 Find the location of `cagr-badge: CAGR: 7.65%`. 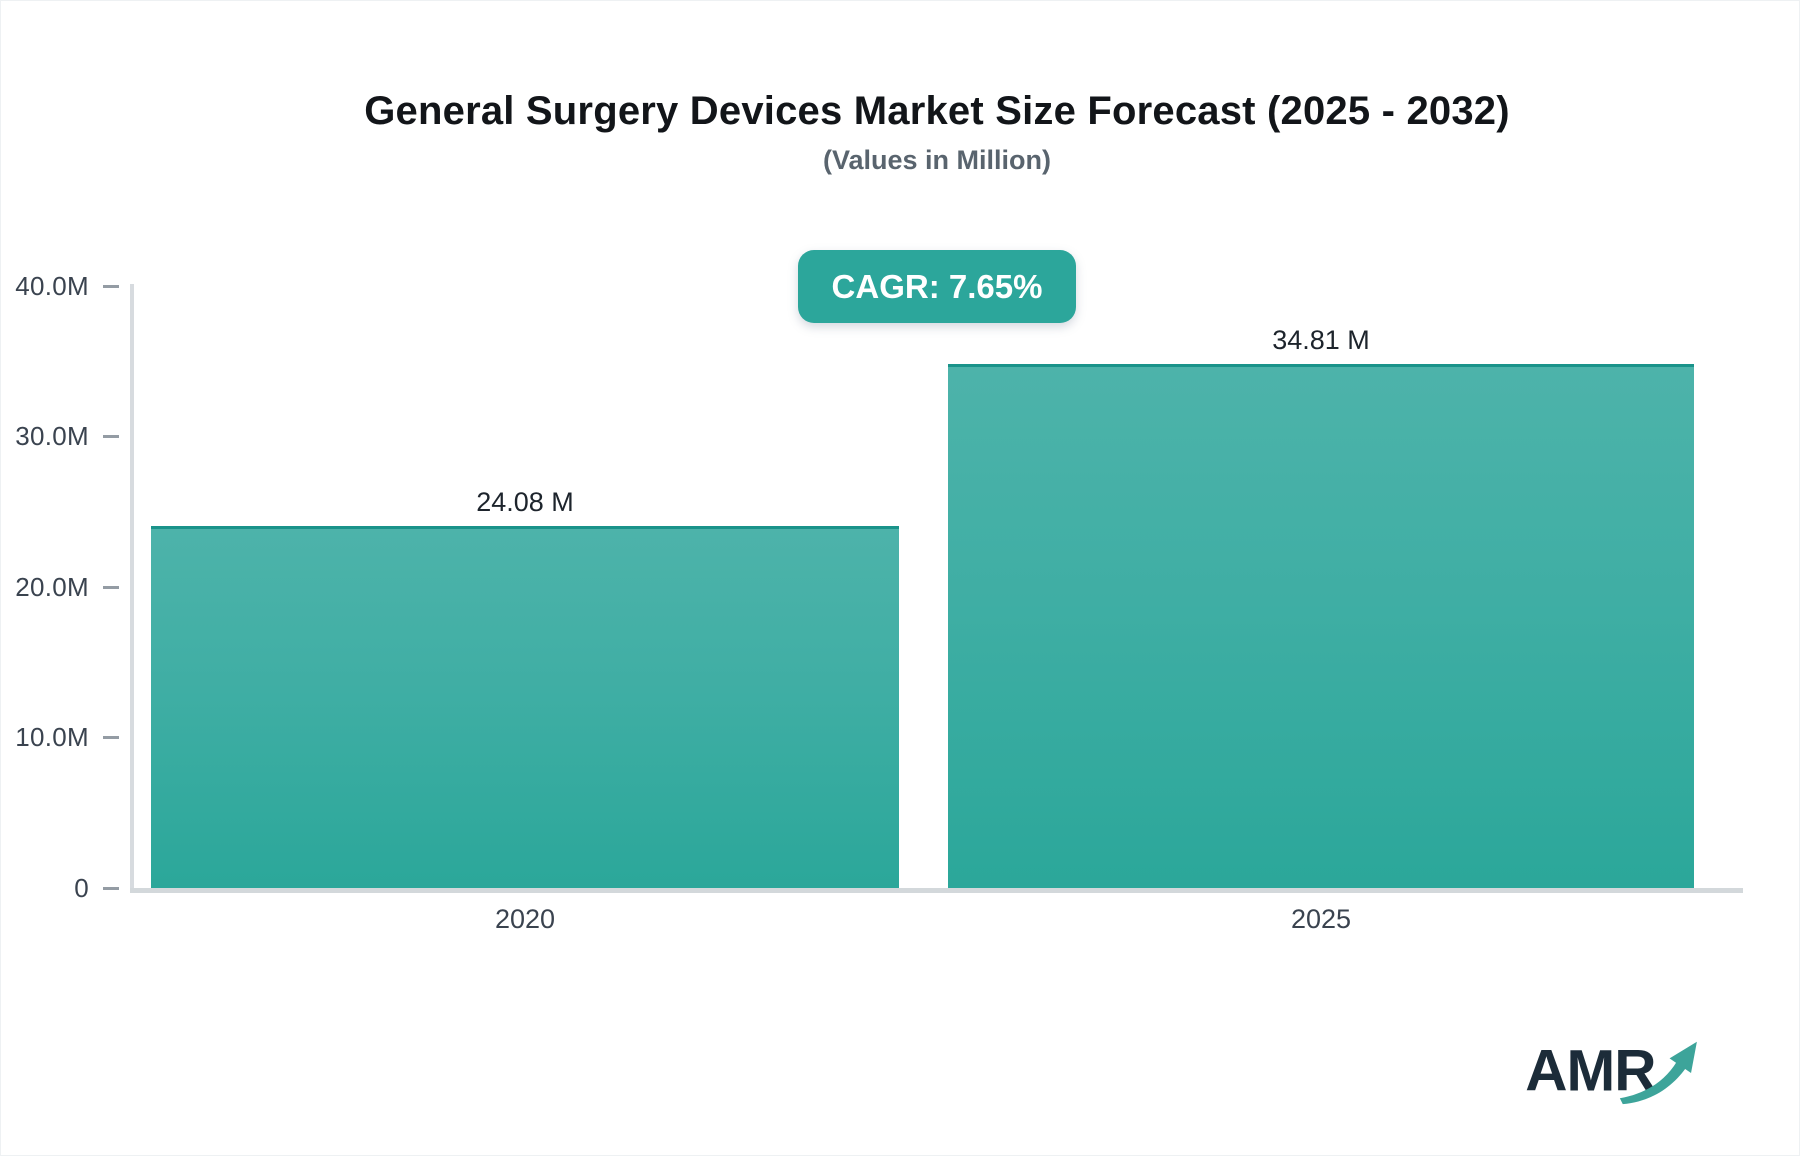

cagr-badge: CAGR: 7.65% is located at coordinates (937, 286).